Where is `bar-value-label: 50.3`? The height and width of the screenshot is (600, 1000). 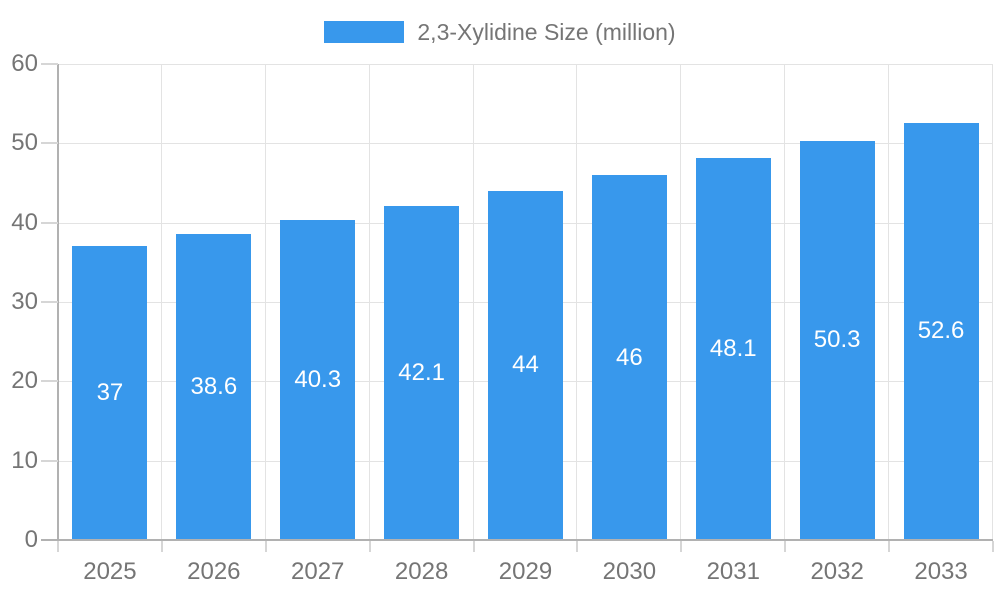
bar-value-label: 50.3 is located at coordinates (837, 340).